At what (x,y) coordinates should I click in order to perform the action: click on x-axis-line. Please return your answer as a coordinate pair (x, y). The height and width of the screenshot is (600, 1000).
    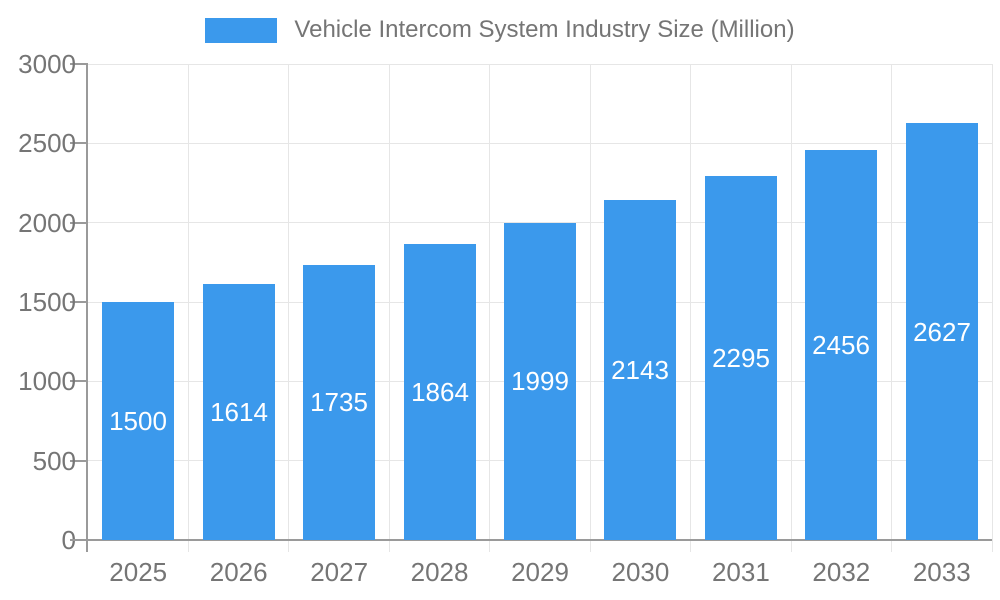
    Looking at the image, I should click on (531, 540).